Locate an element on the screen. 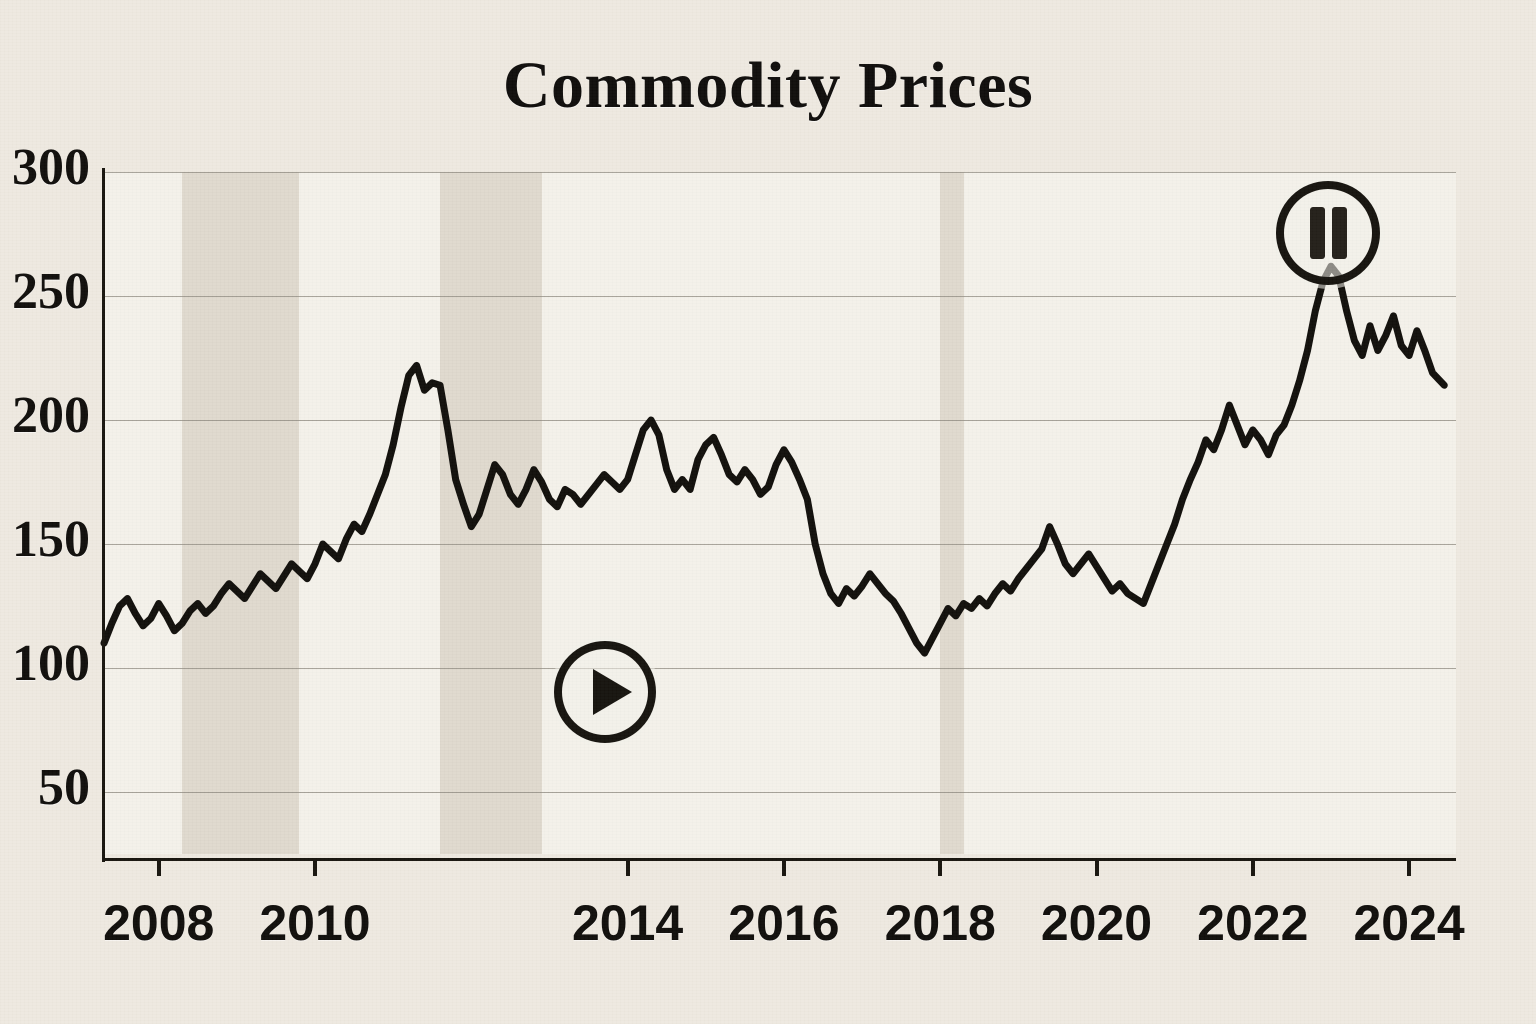 This screenshot has width=1536, height=1024. y-tick-label-150: 150 is located at coordinates (51, 539).